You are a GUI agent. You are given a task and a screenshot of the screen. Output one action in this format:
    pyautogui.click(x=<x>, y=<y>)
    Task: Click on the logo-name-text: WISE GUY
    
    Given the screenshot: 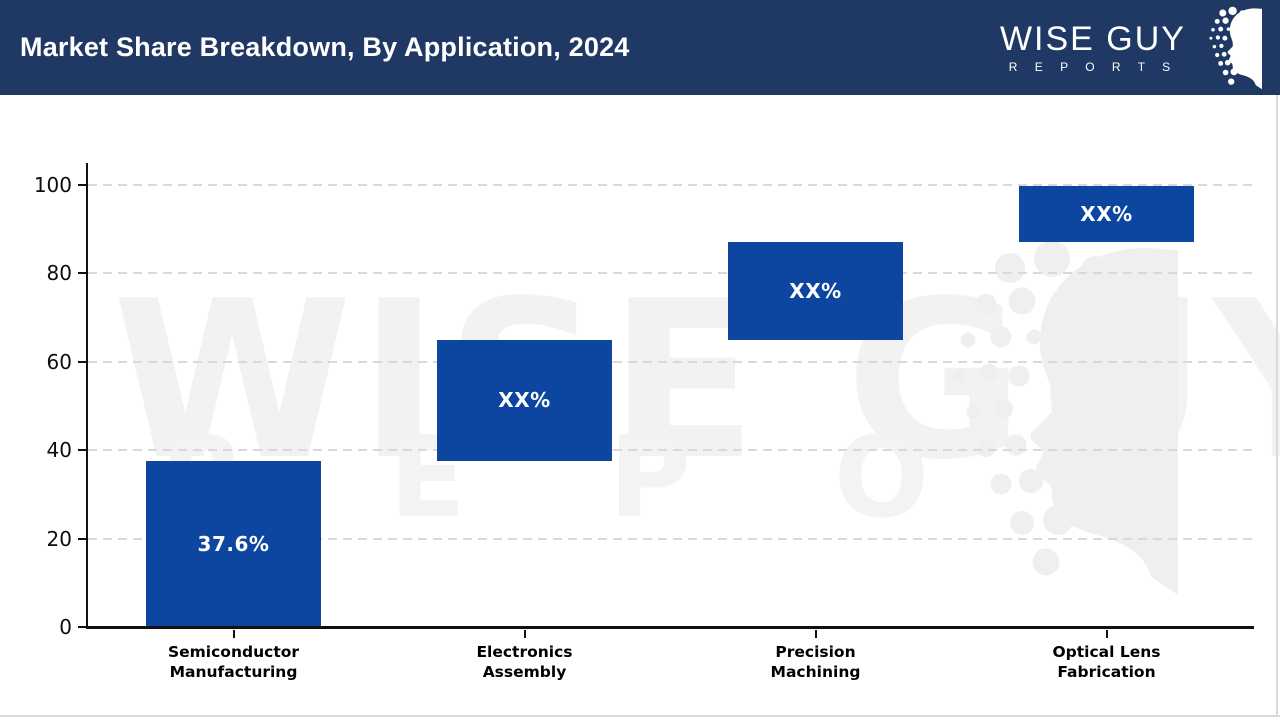 What is the action you would take?
    pyautogui.click(x=1092, y=39)
    